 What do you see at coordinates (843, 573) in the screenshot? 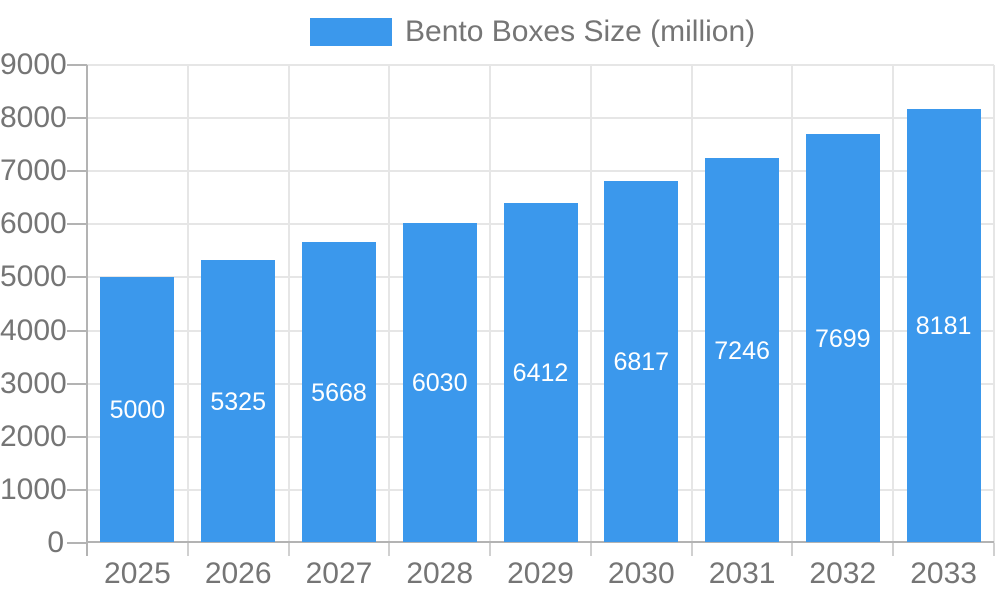
I see `x-axis-tick-label: 2032` at bounding box center [843, 573].